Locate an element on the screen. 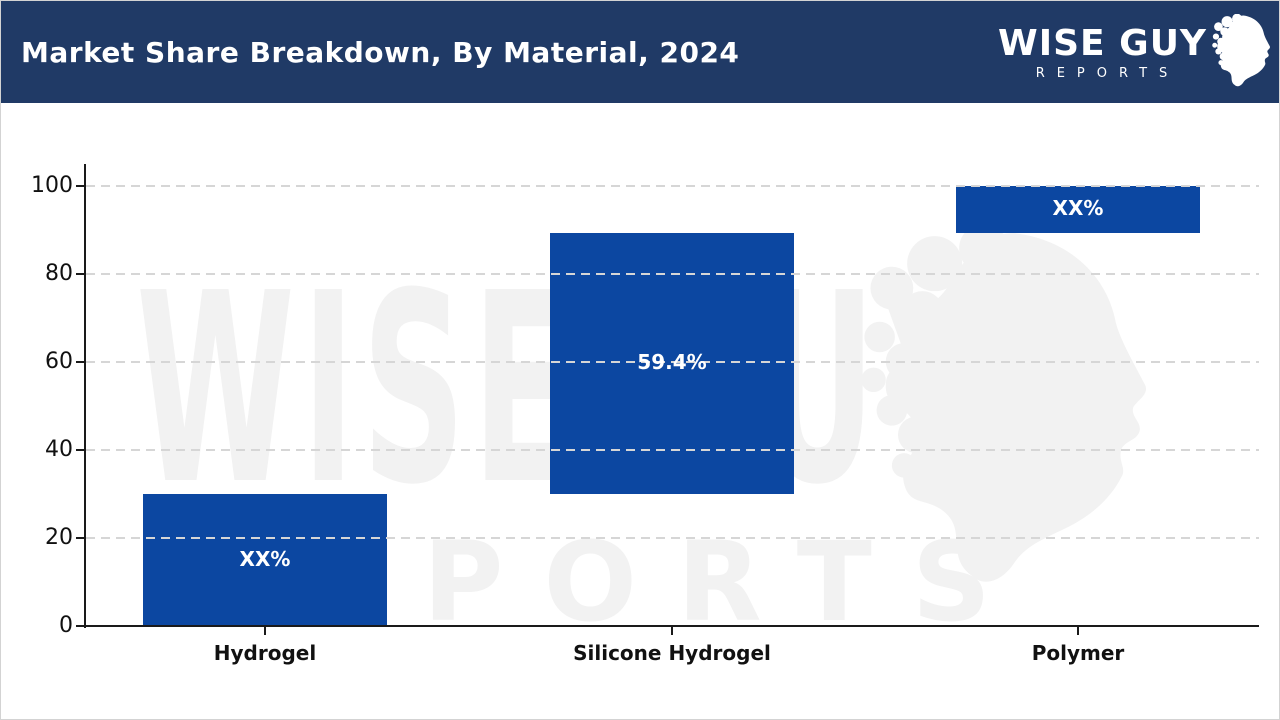  x-category-label: Silicone Hydrogel is located at coordinates (672, 653).